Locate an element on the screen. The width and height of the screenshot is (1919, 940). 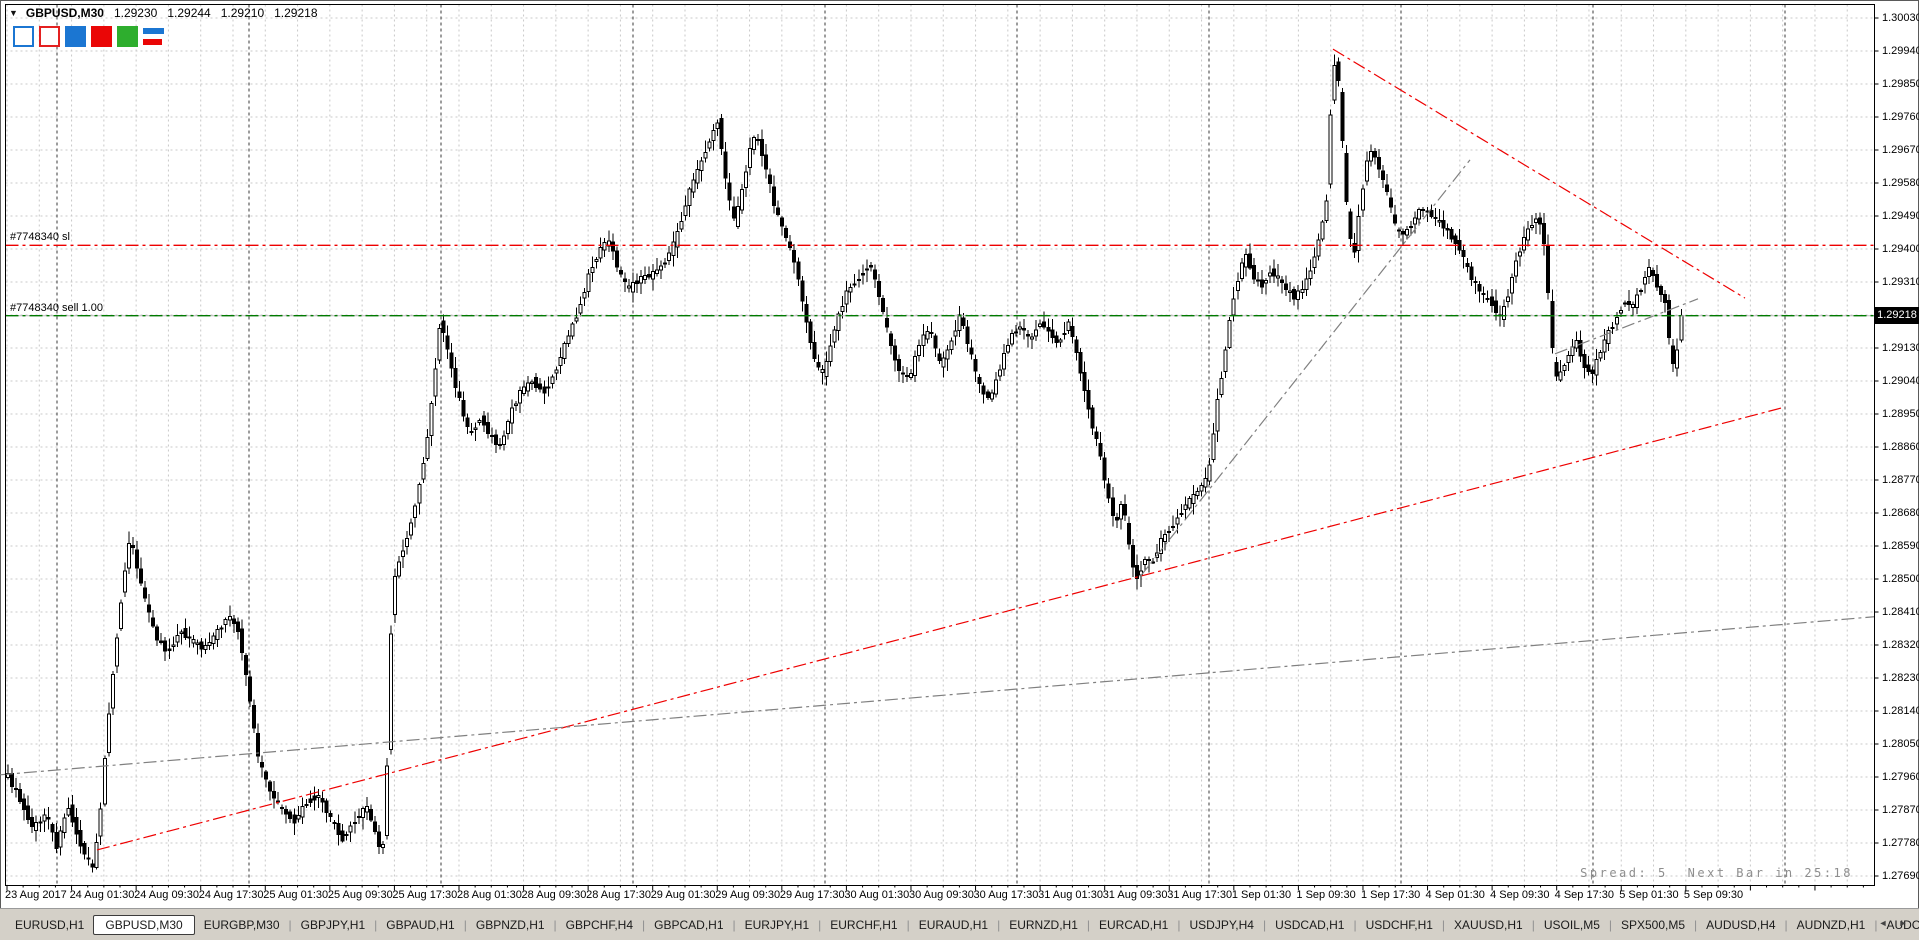
symbol-tab-GBPAUD-H1: GBPAUD,H1 is located at coordinates (420, 924).